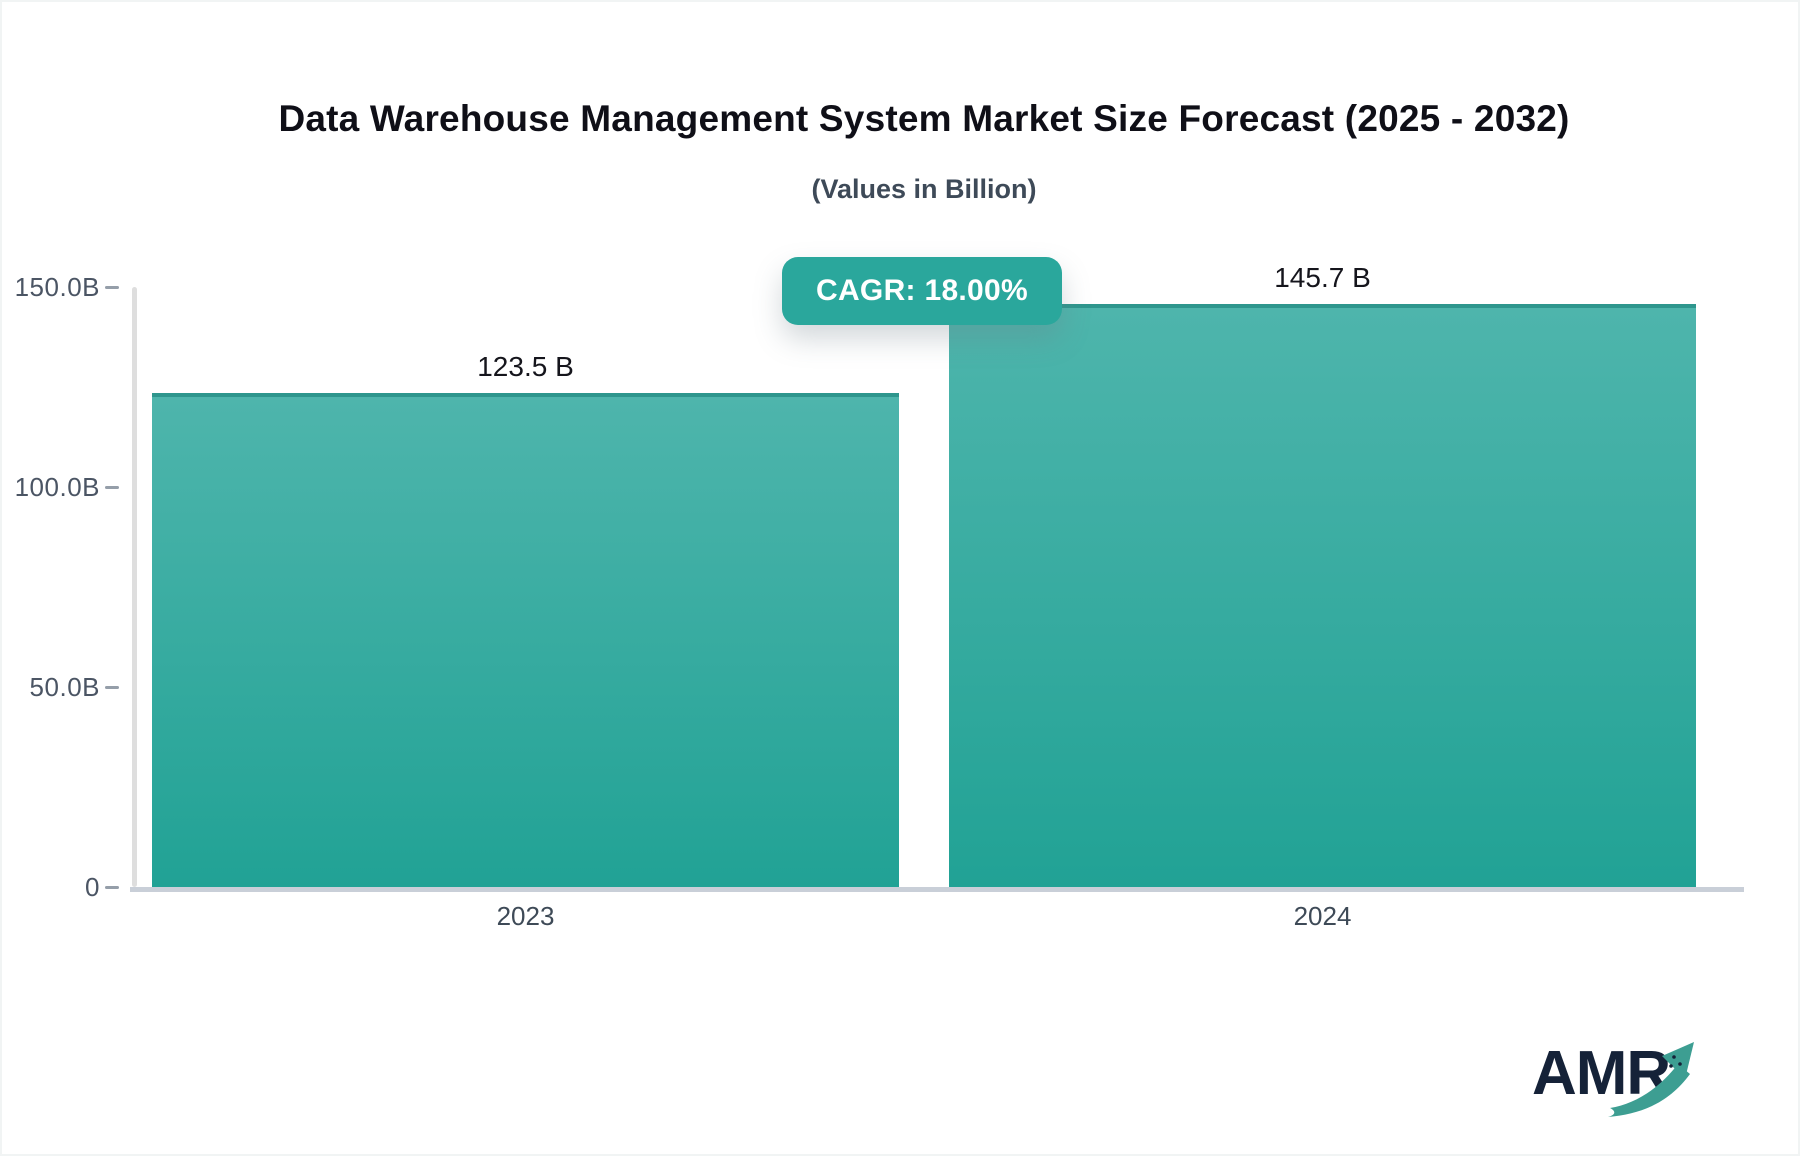 Image resolution: width=1800 pixels, height=1156 pixels. I want to click on x-axis-baseline, so click(937, 889).